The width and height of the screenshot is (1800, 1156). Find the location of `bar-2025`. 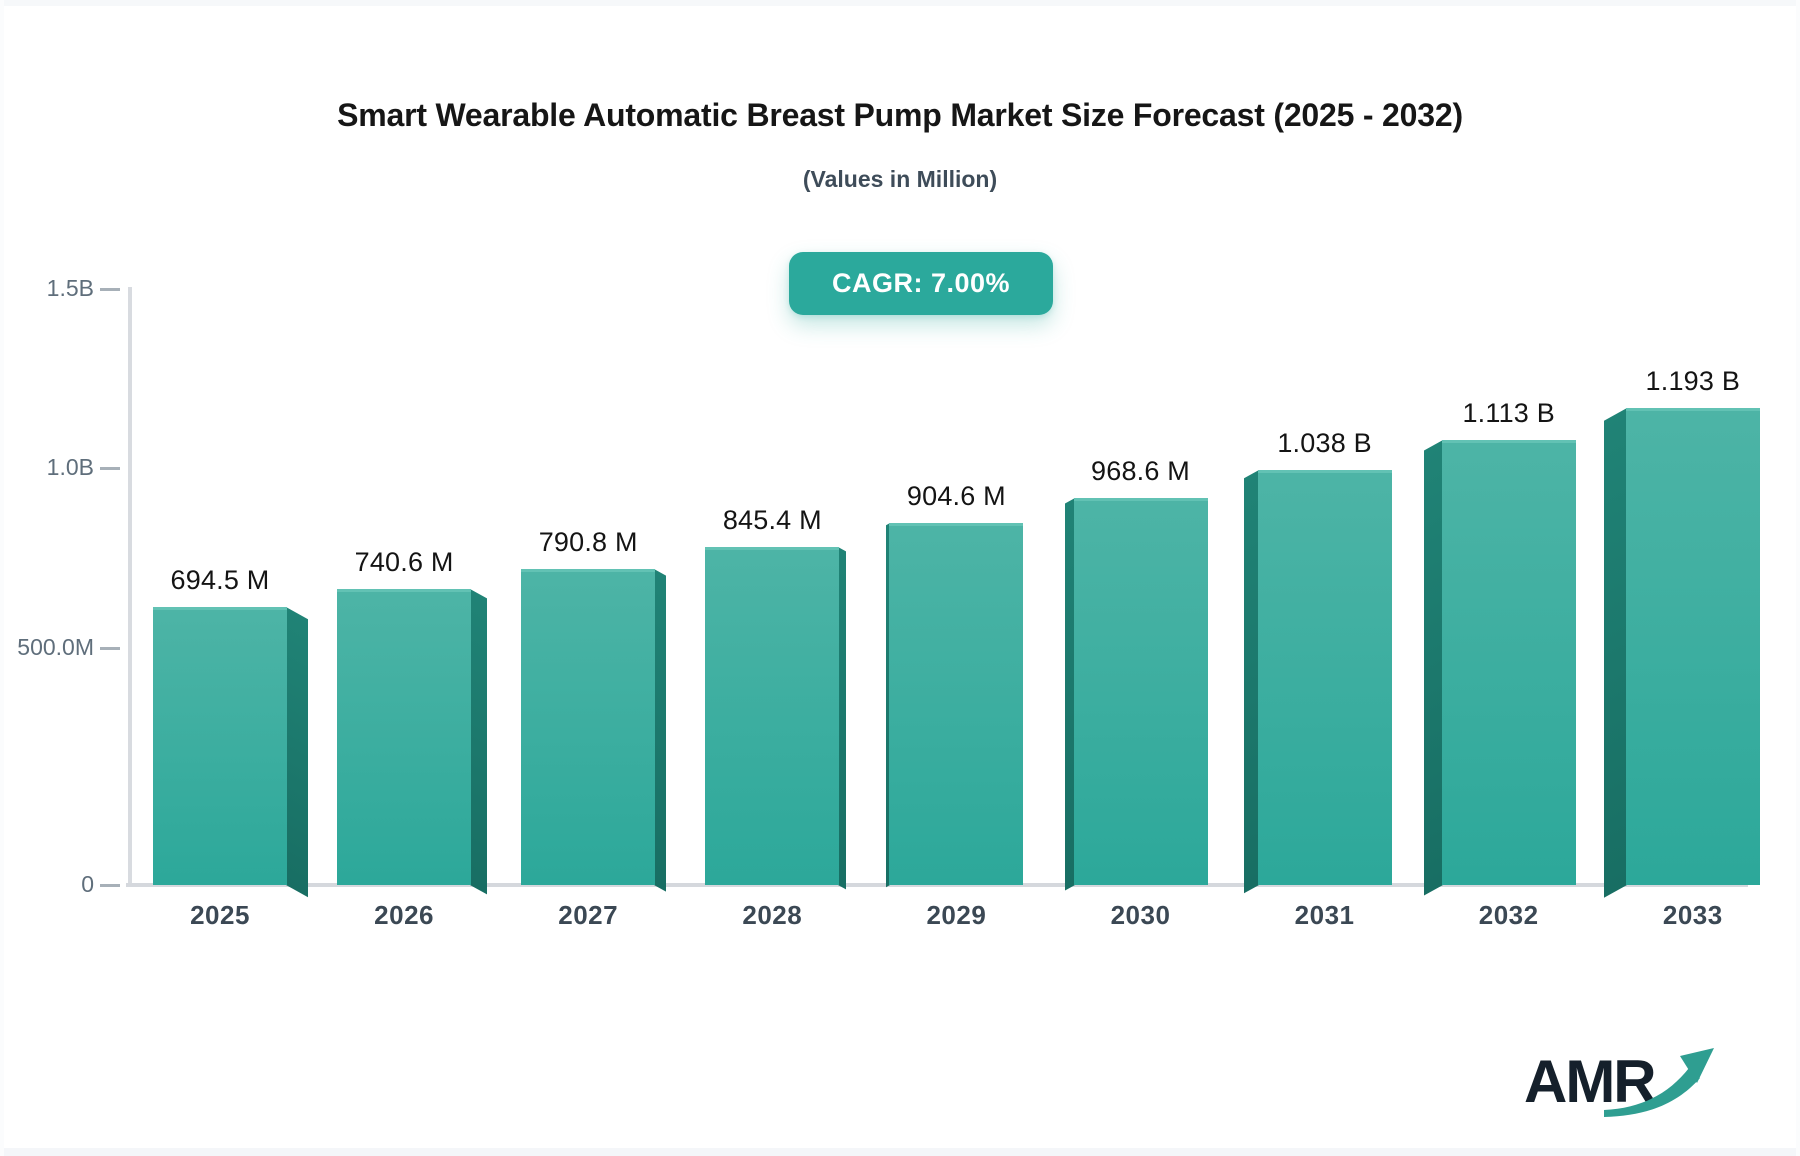

bar-2025 is located at coordinates (220, 746).